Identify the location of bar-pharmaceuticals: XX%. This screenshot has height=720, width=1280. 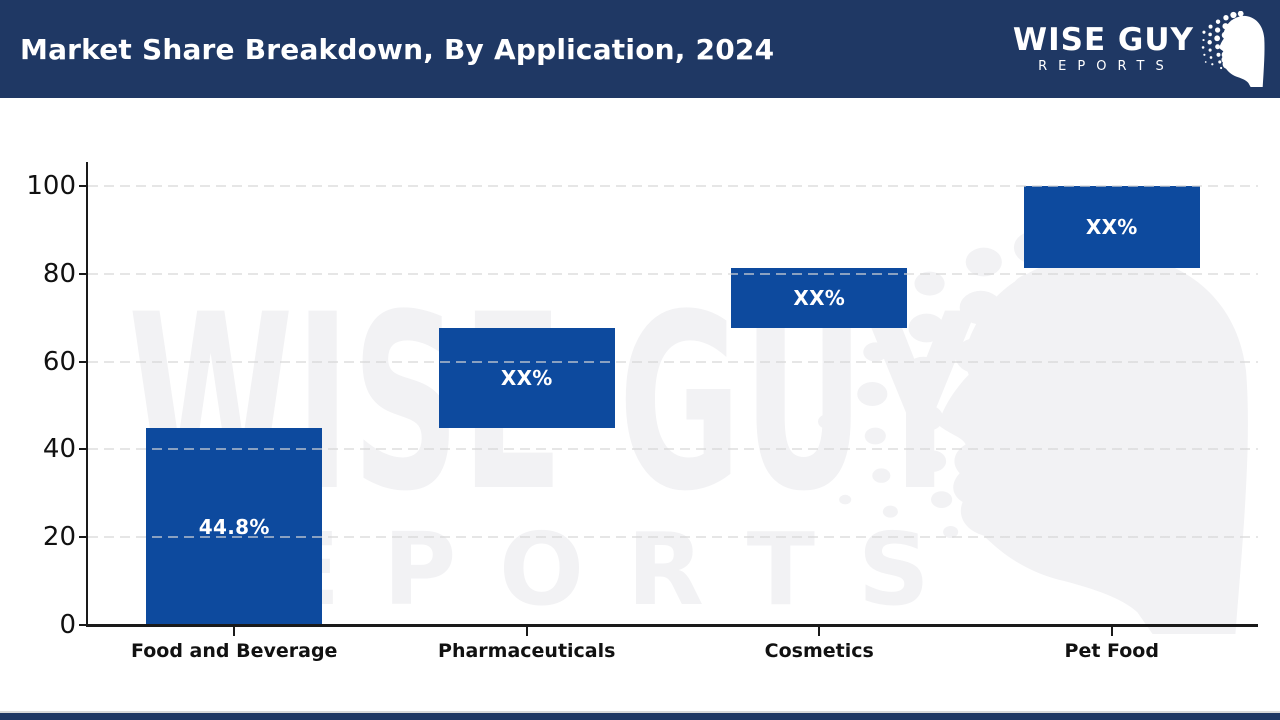
(526, 378).